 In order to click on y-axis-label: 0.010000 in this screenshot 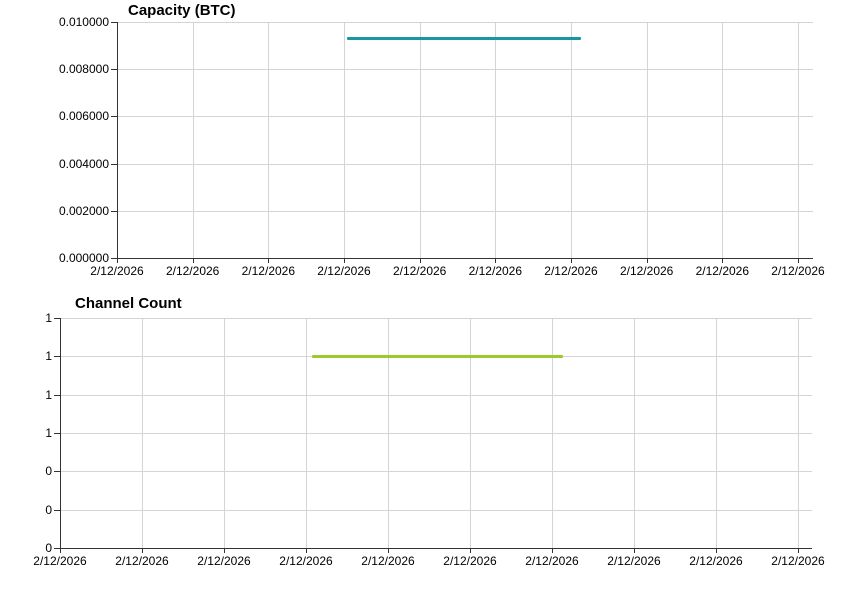, I will do `click(83, 22)`.